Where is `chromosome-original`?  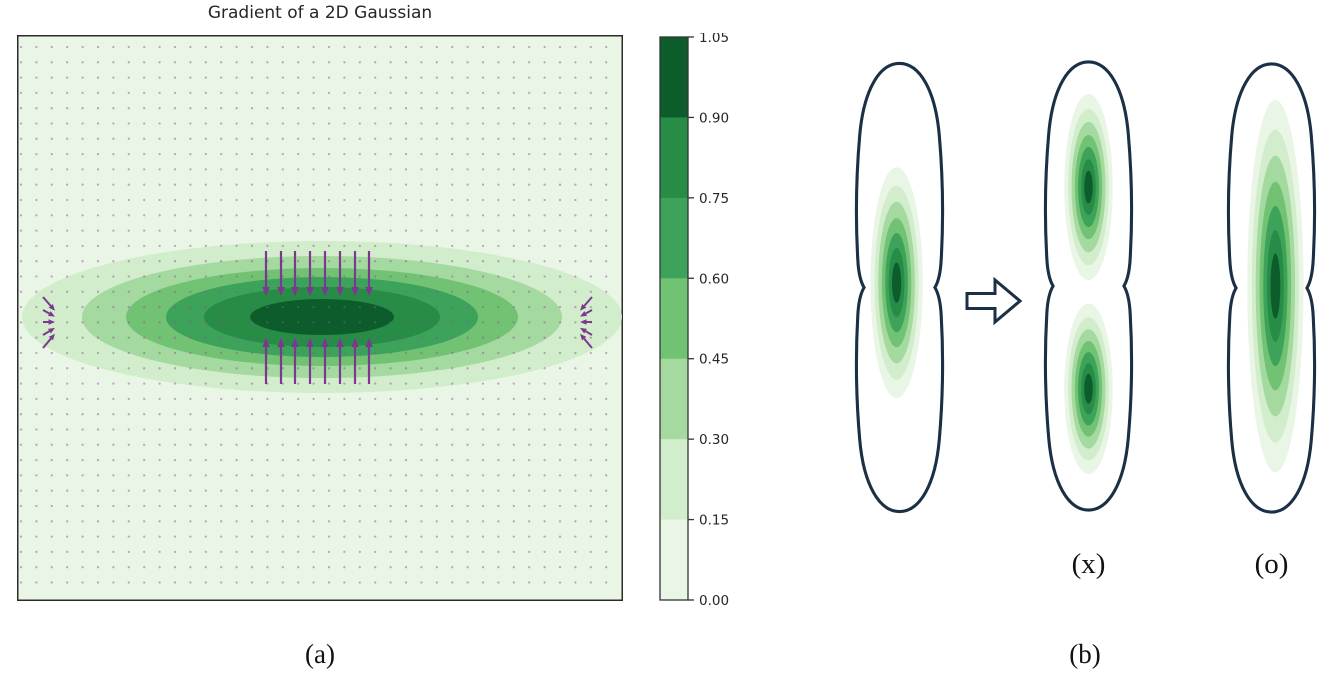
chromosome-original is located at coordinates (899, 287).